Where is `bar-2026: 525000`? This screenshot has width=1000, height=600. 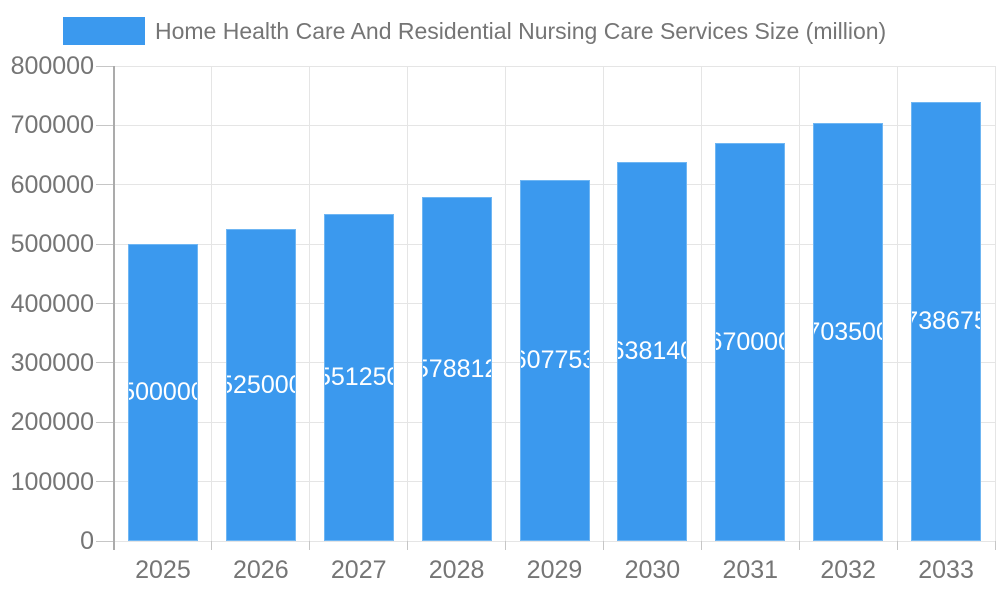 bar-2026: 525000 is located at coordinates (260, 385).